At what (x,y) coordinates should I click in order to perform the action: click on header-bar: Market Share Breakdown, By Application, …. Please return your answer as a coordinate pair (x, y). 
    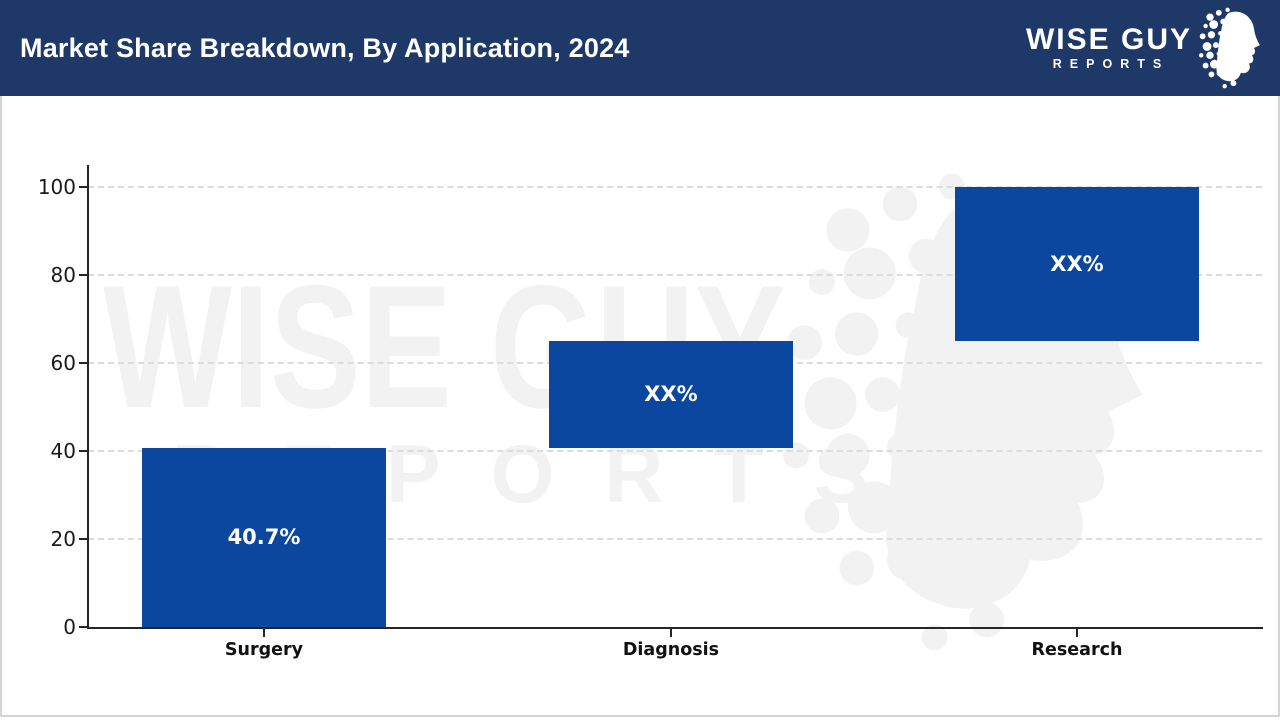
    Looking at the image, I should click on (640, 48).